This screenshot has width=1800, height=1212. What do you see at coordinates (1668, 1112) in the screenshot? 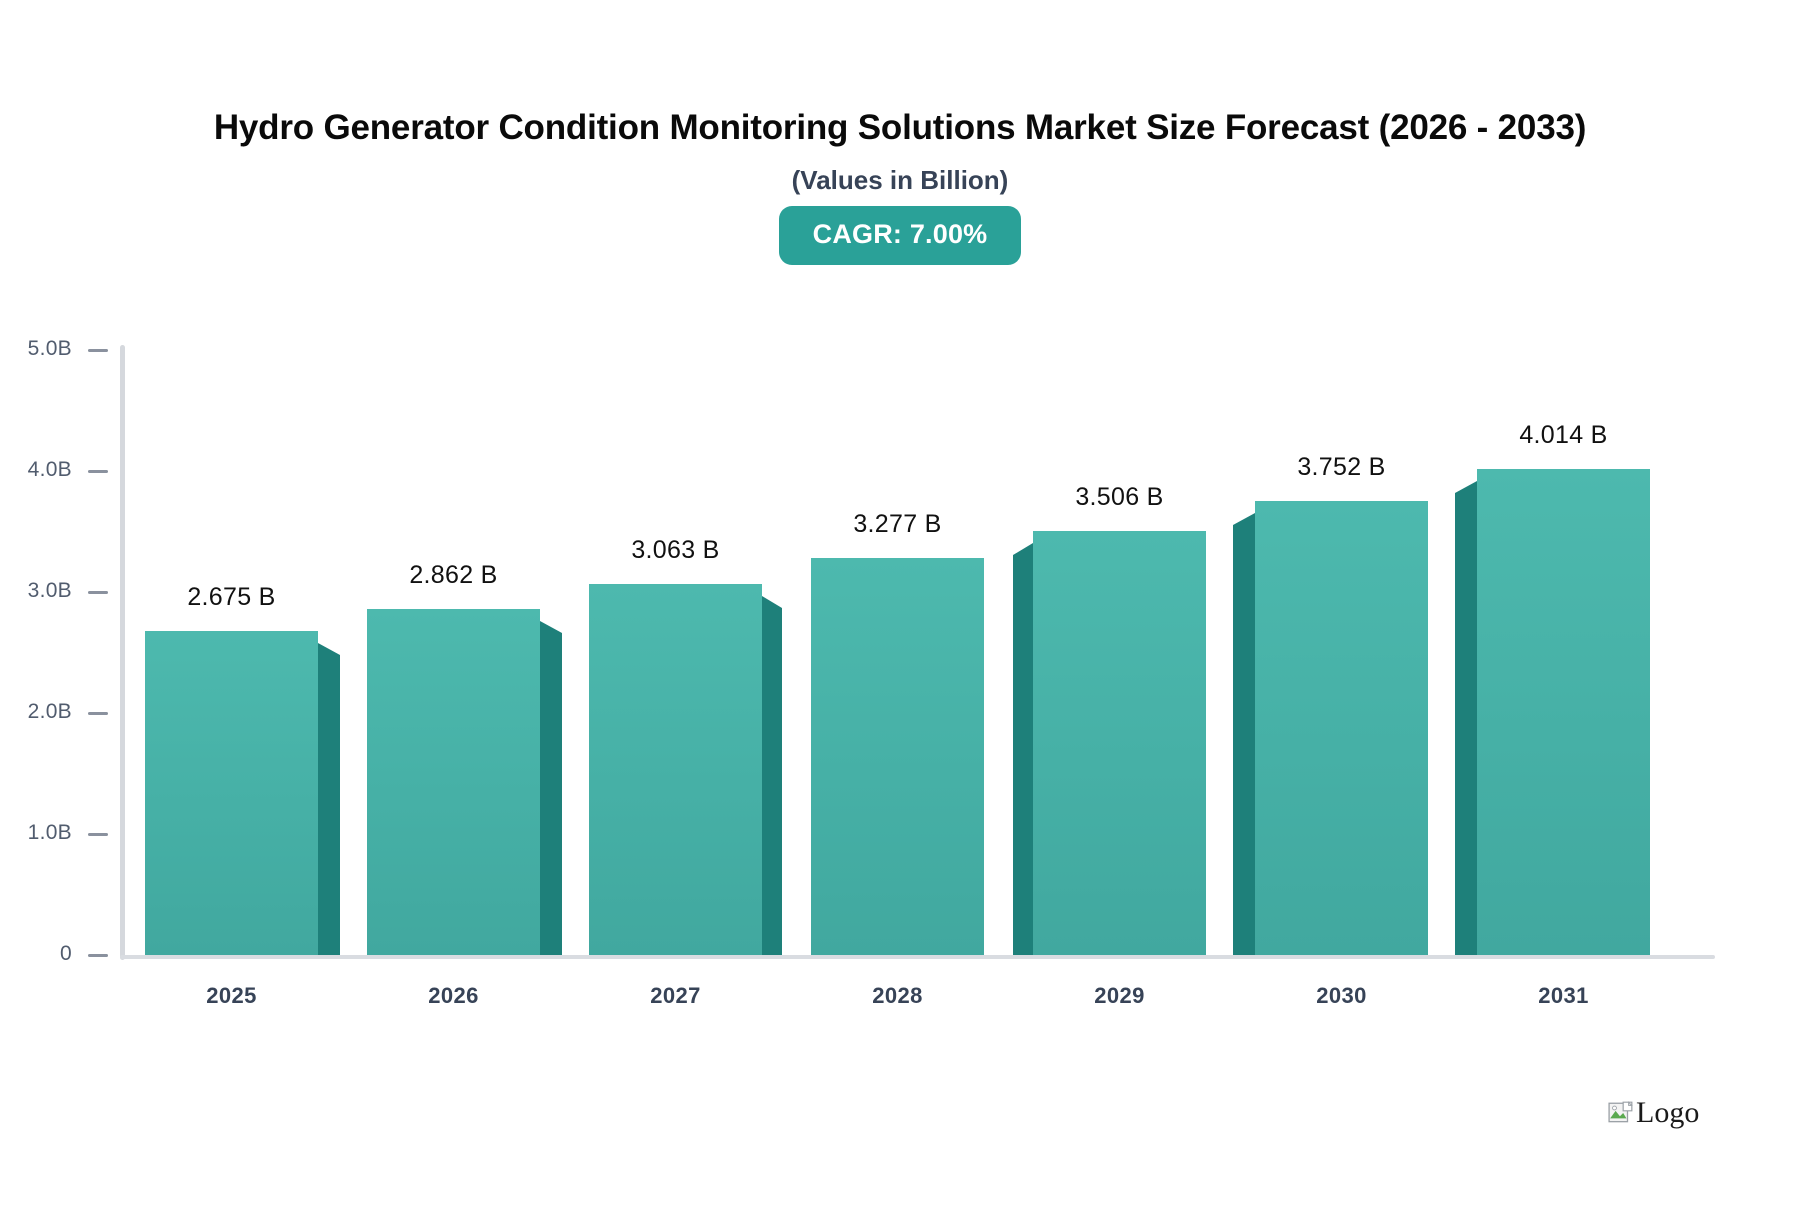
I see `logo-alt-text: Logo` at bounding box center [1668, 1112].